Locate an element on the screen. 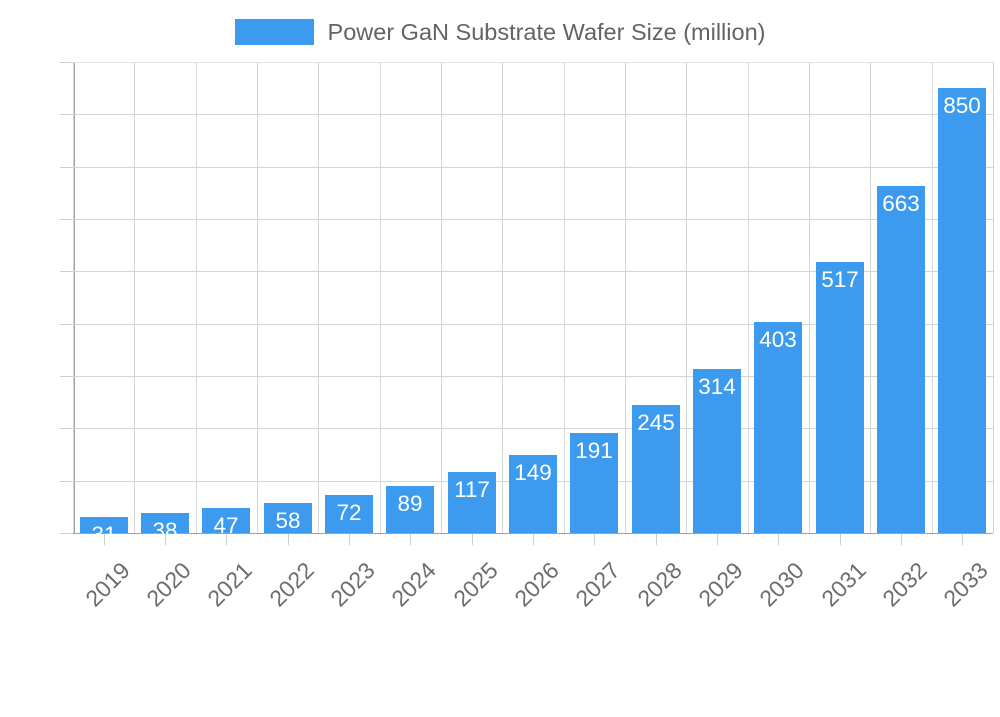  y-axis-line is located at coordinates (74, 298).